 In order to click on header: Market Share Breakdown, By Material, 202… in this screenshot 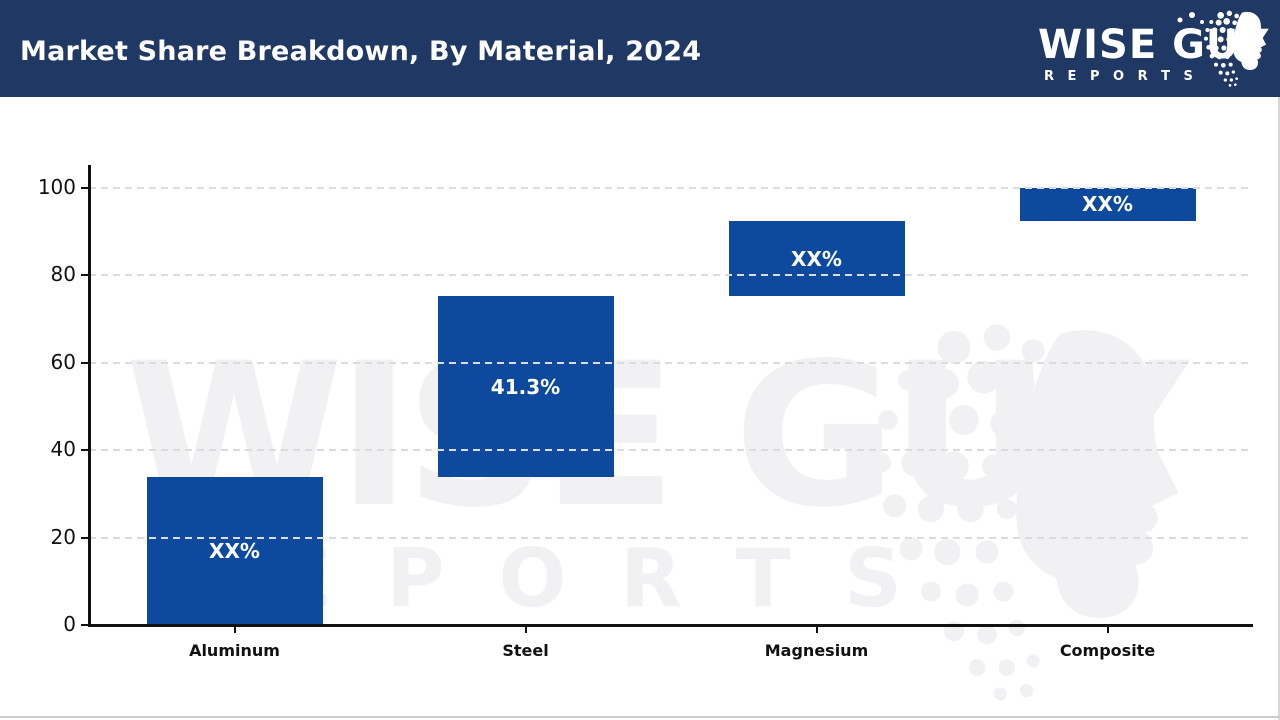, I will do `click(640, 48)`.